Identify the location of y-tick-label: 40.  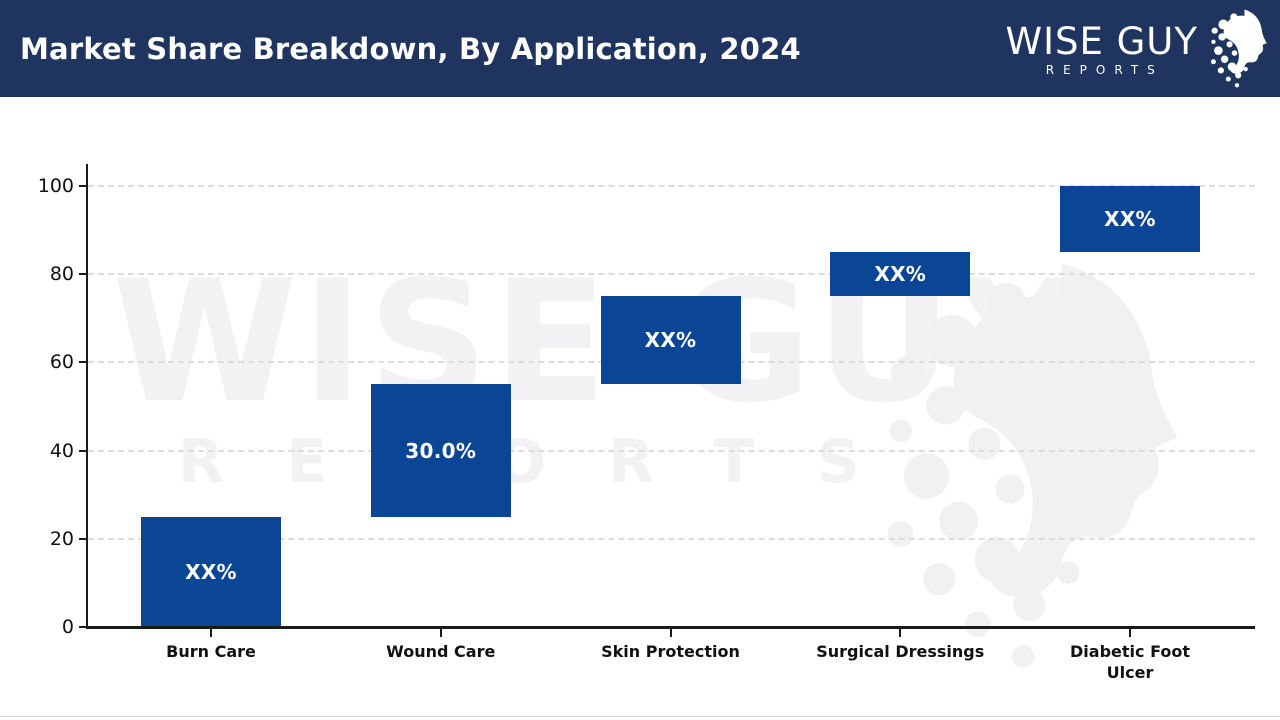
(61, 450).